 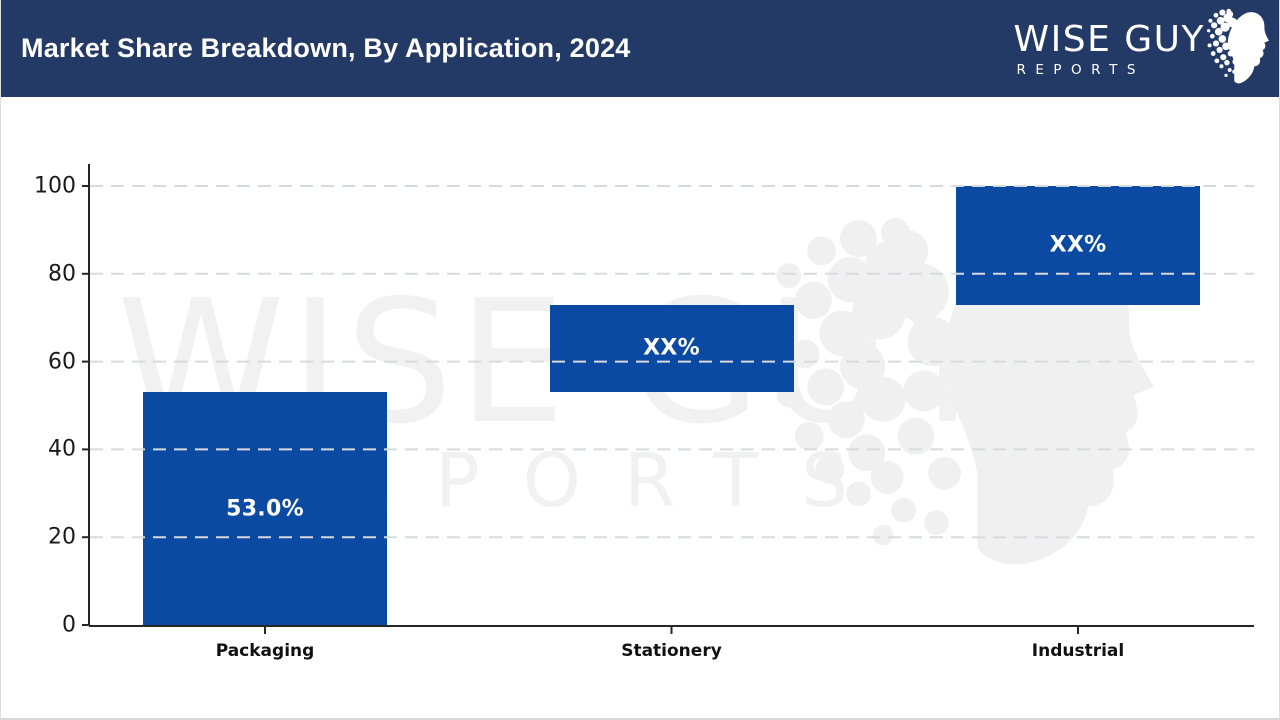 I want to click on x-tick-label-packaging: Packaging, so click(x=265, y=651).